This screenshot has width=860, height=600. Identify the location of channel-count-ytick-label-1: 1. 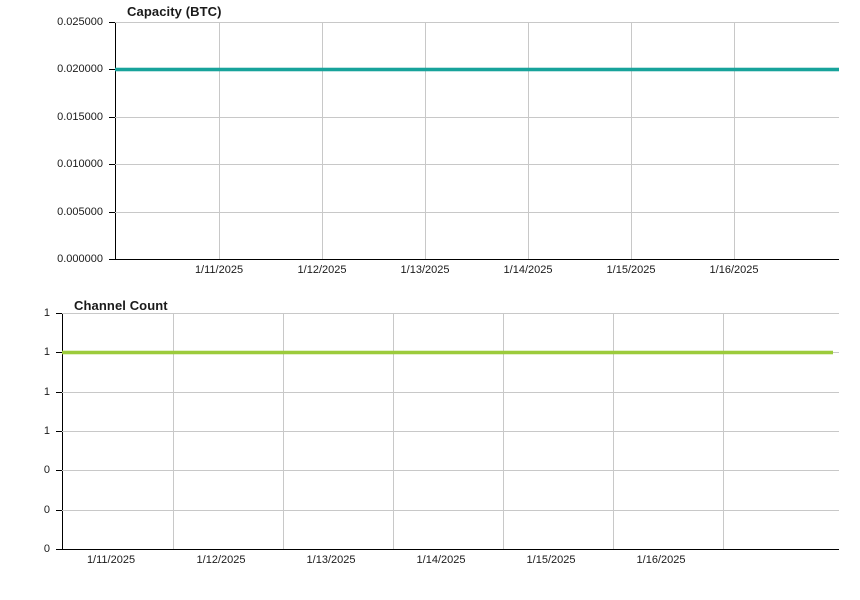
(46, 352).